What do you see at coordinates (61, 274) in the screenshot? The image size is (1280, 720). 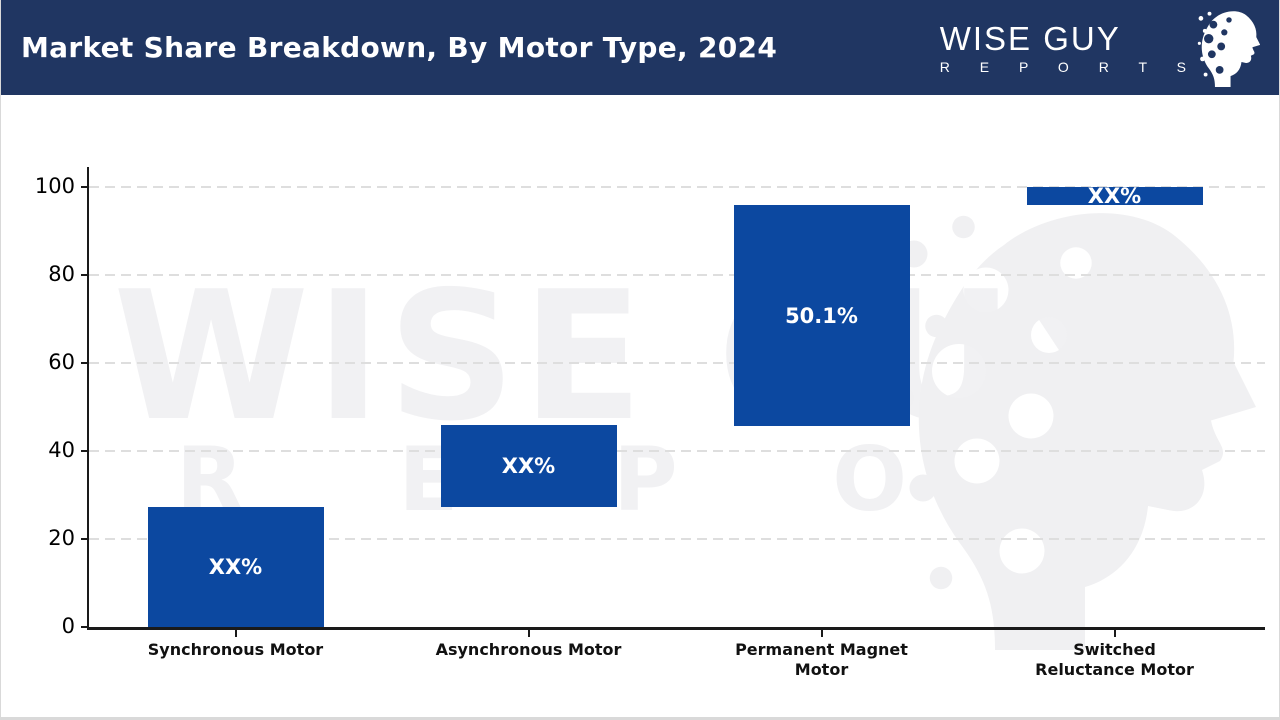 I see `y-tick-label: 80` at bounding box center [61, 274].